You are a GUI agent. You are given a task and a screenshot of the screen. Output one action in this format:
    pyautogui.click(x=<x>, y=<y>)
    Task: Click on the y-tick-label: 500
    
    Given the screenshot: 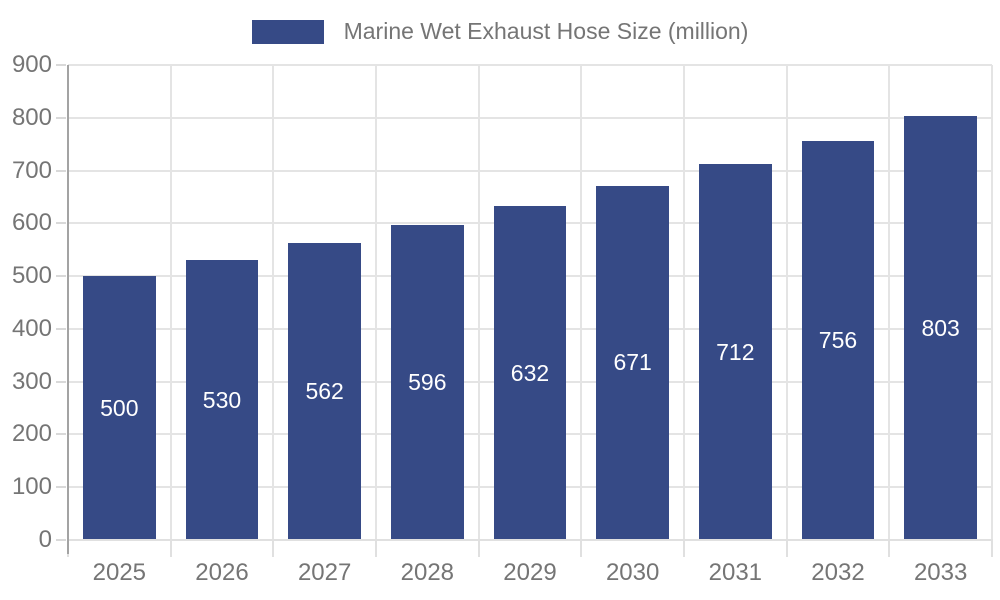 What is the action you would take?
    pyautogui.click(x=31, y=276)
    